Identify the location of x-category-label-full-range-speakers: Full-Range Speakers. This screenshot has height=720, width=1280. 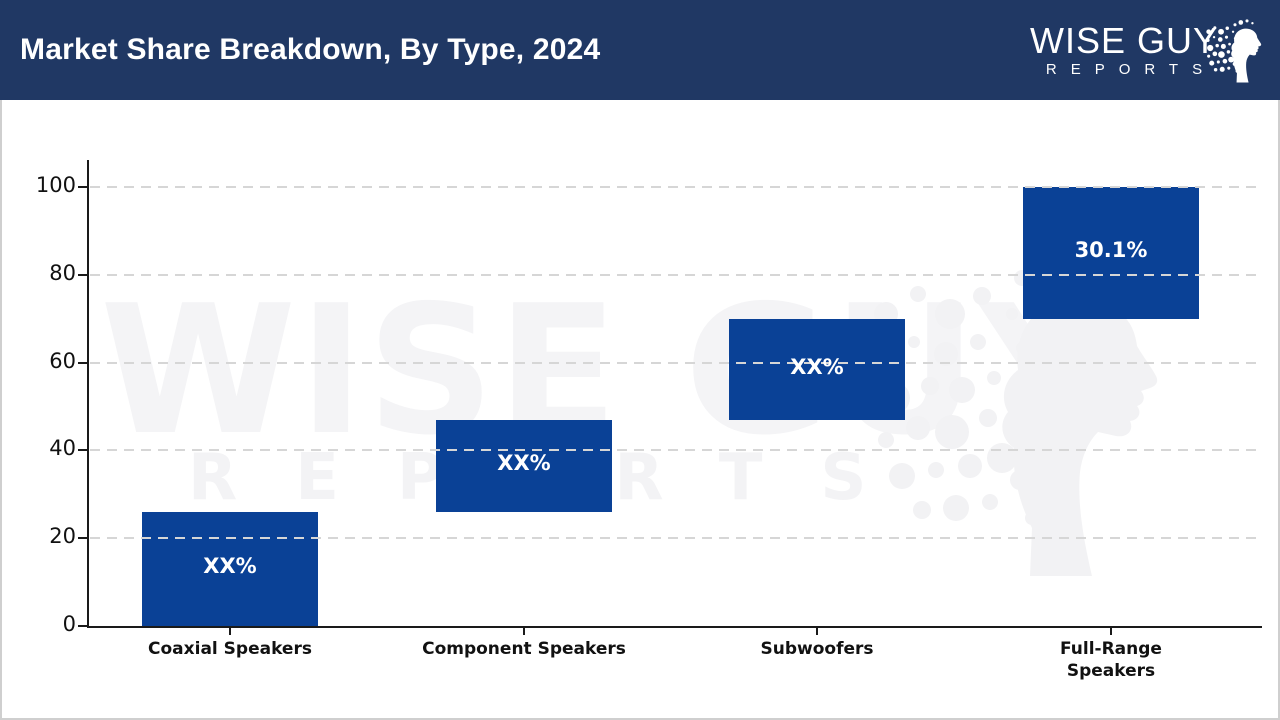
(1111, 660).